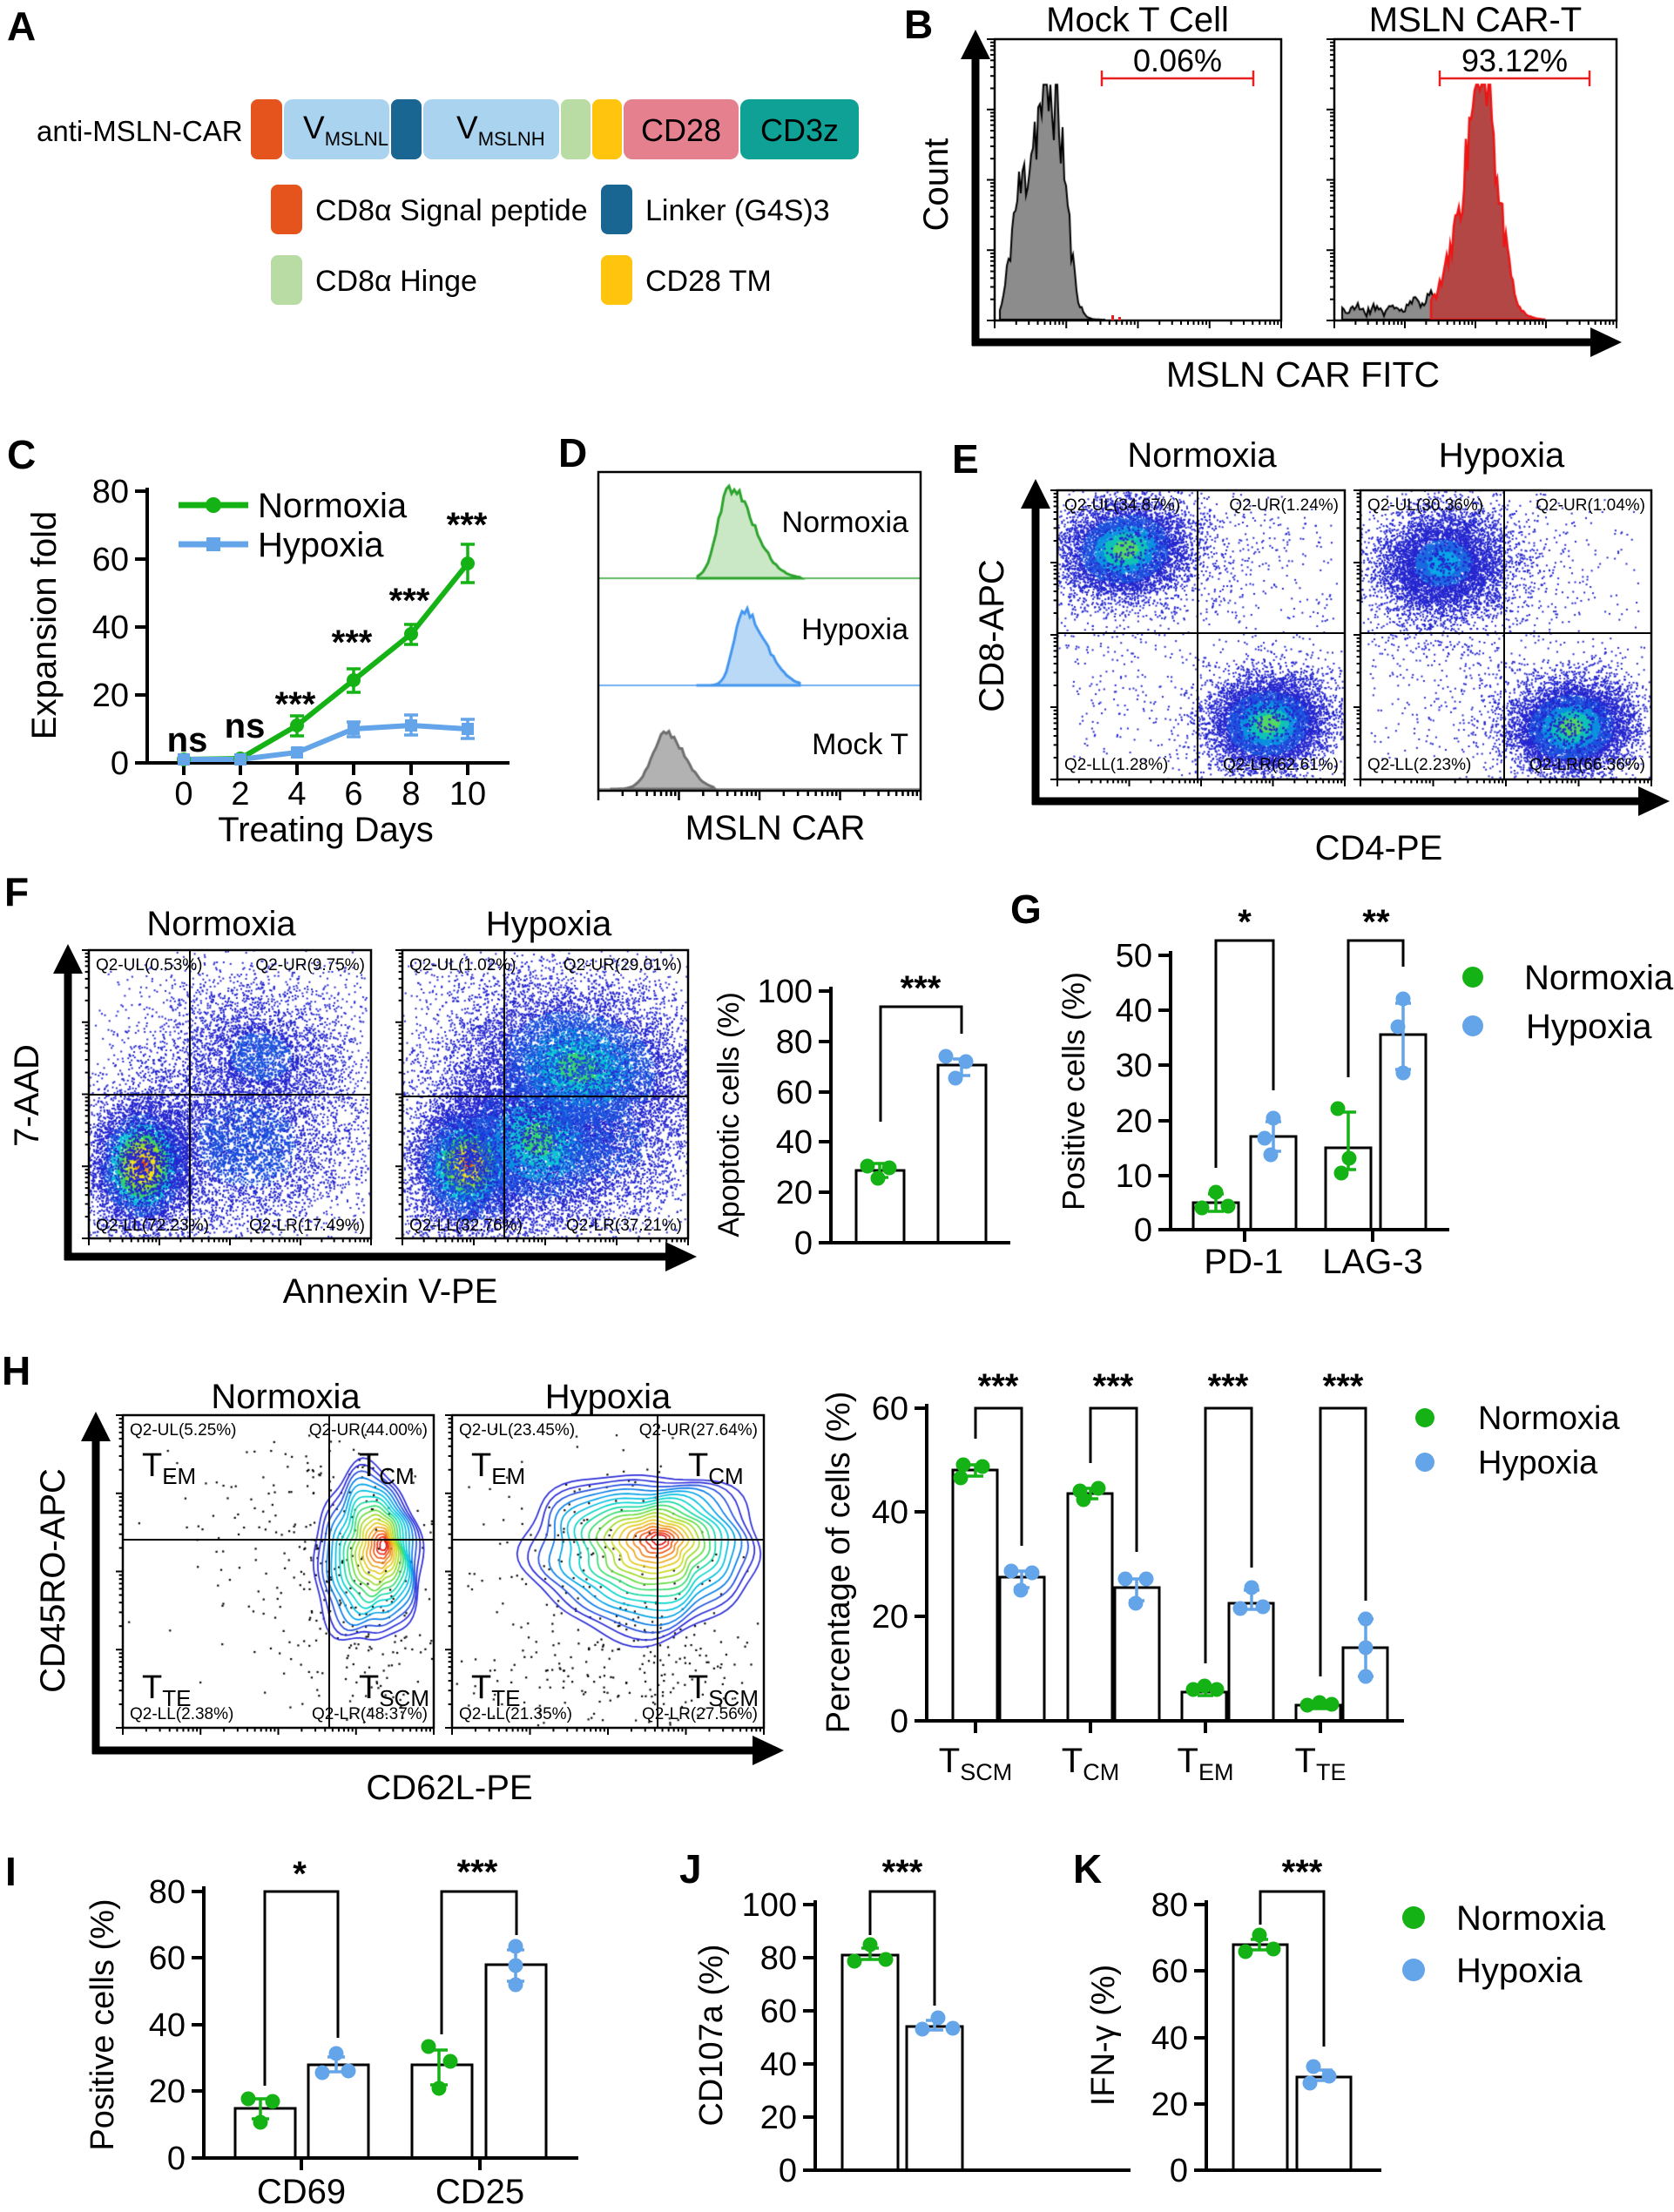 This screenshot has width=1674, height=2212. Describe the element at coordinates (411, 794) in the screenshot. I see `svg-text: 8` at that location.